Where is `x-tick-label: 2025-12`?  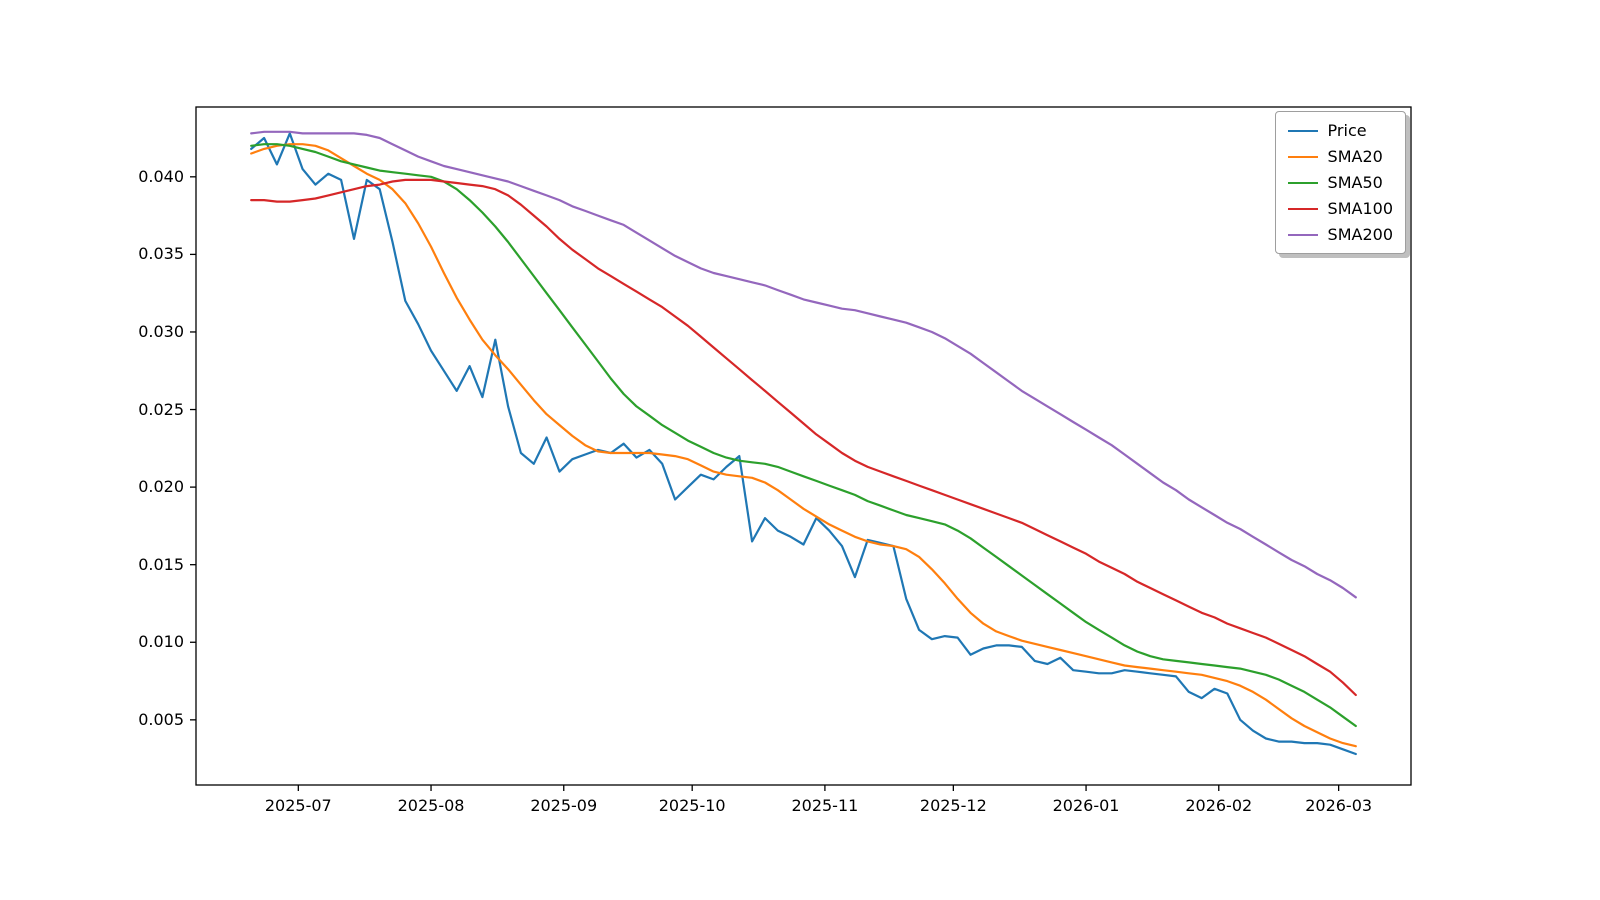 x-tick-label: 2025-12 is located at coordinates (953, 805).